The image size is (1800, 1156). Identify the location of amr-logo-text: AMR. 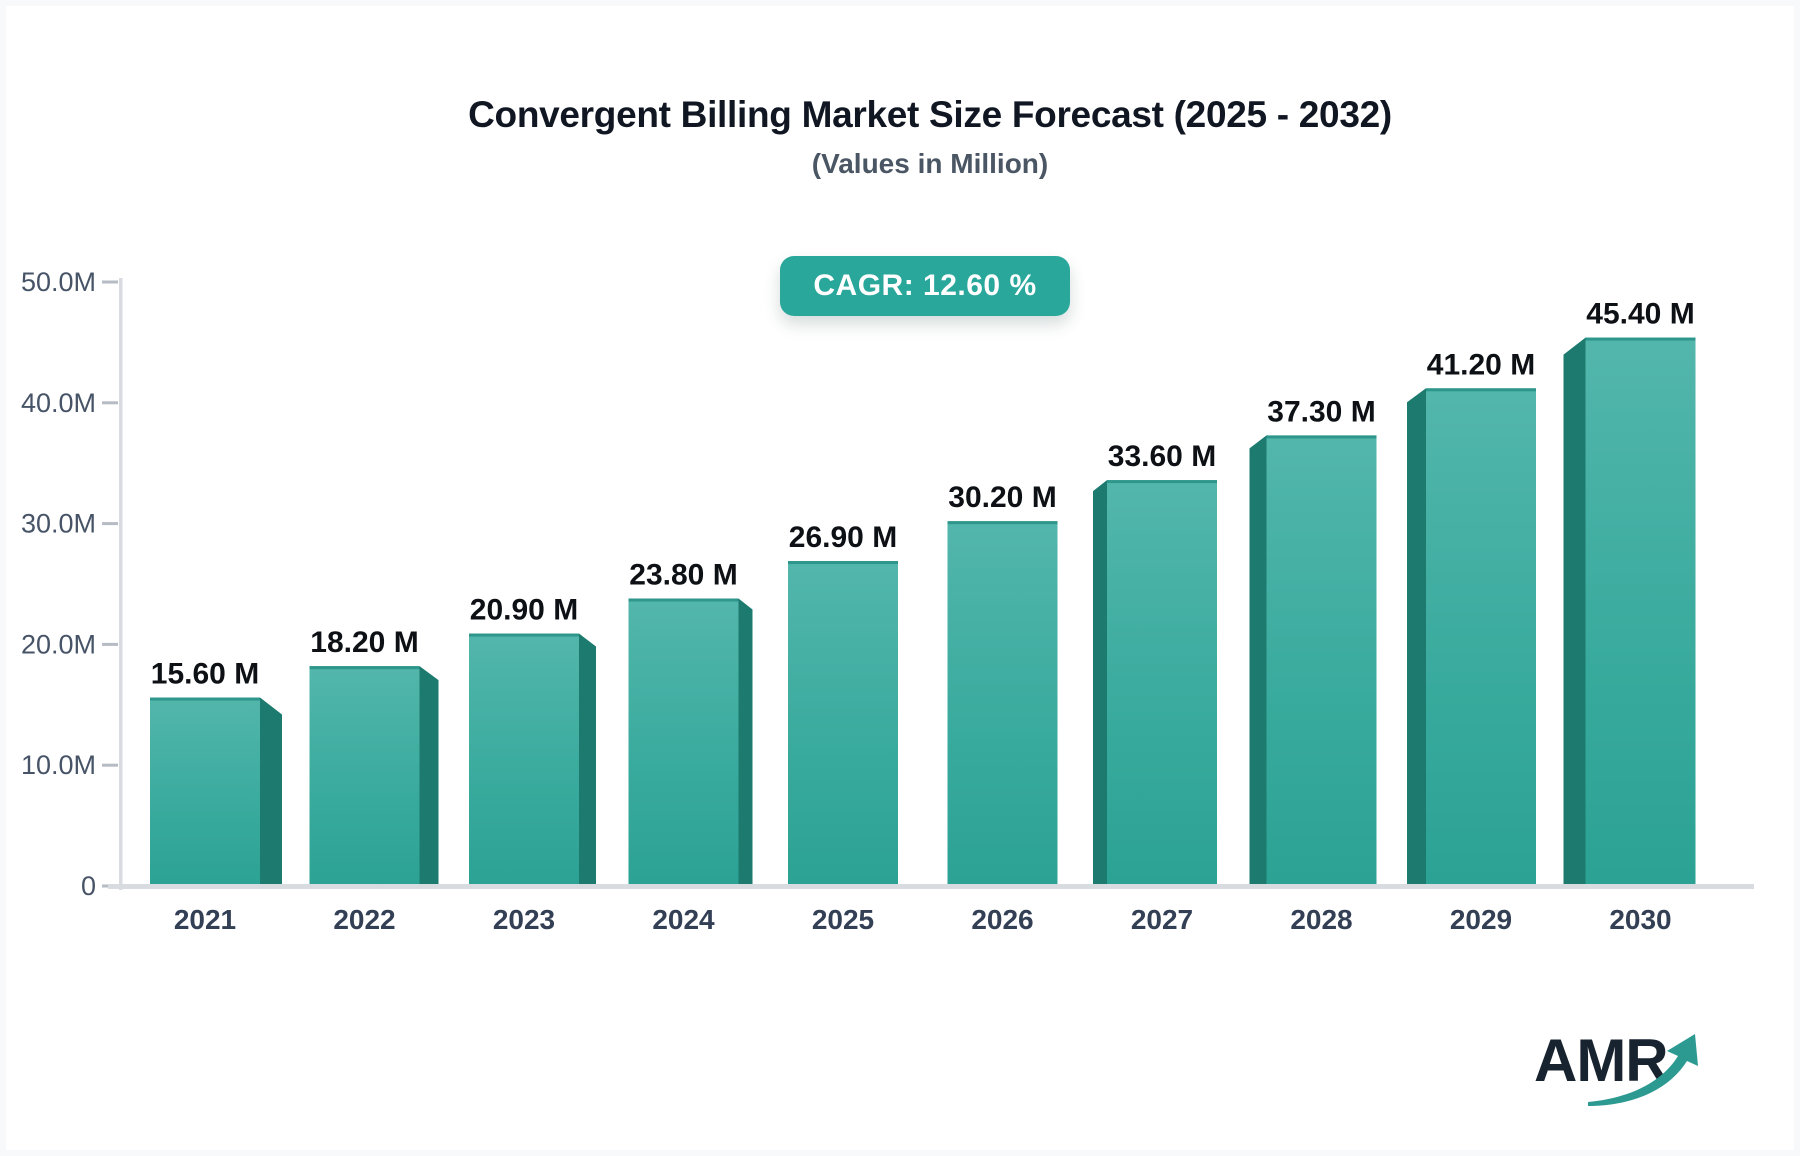
(1601, 1060).